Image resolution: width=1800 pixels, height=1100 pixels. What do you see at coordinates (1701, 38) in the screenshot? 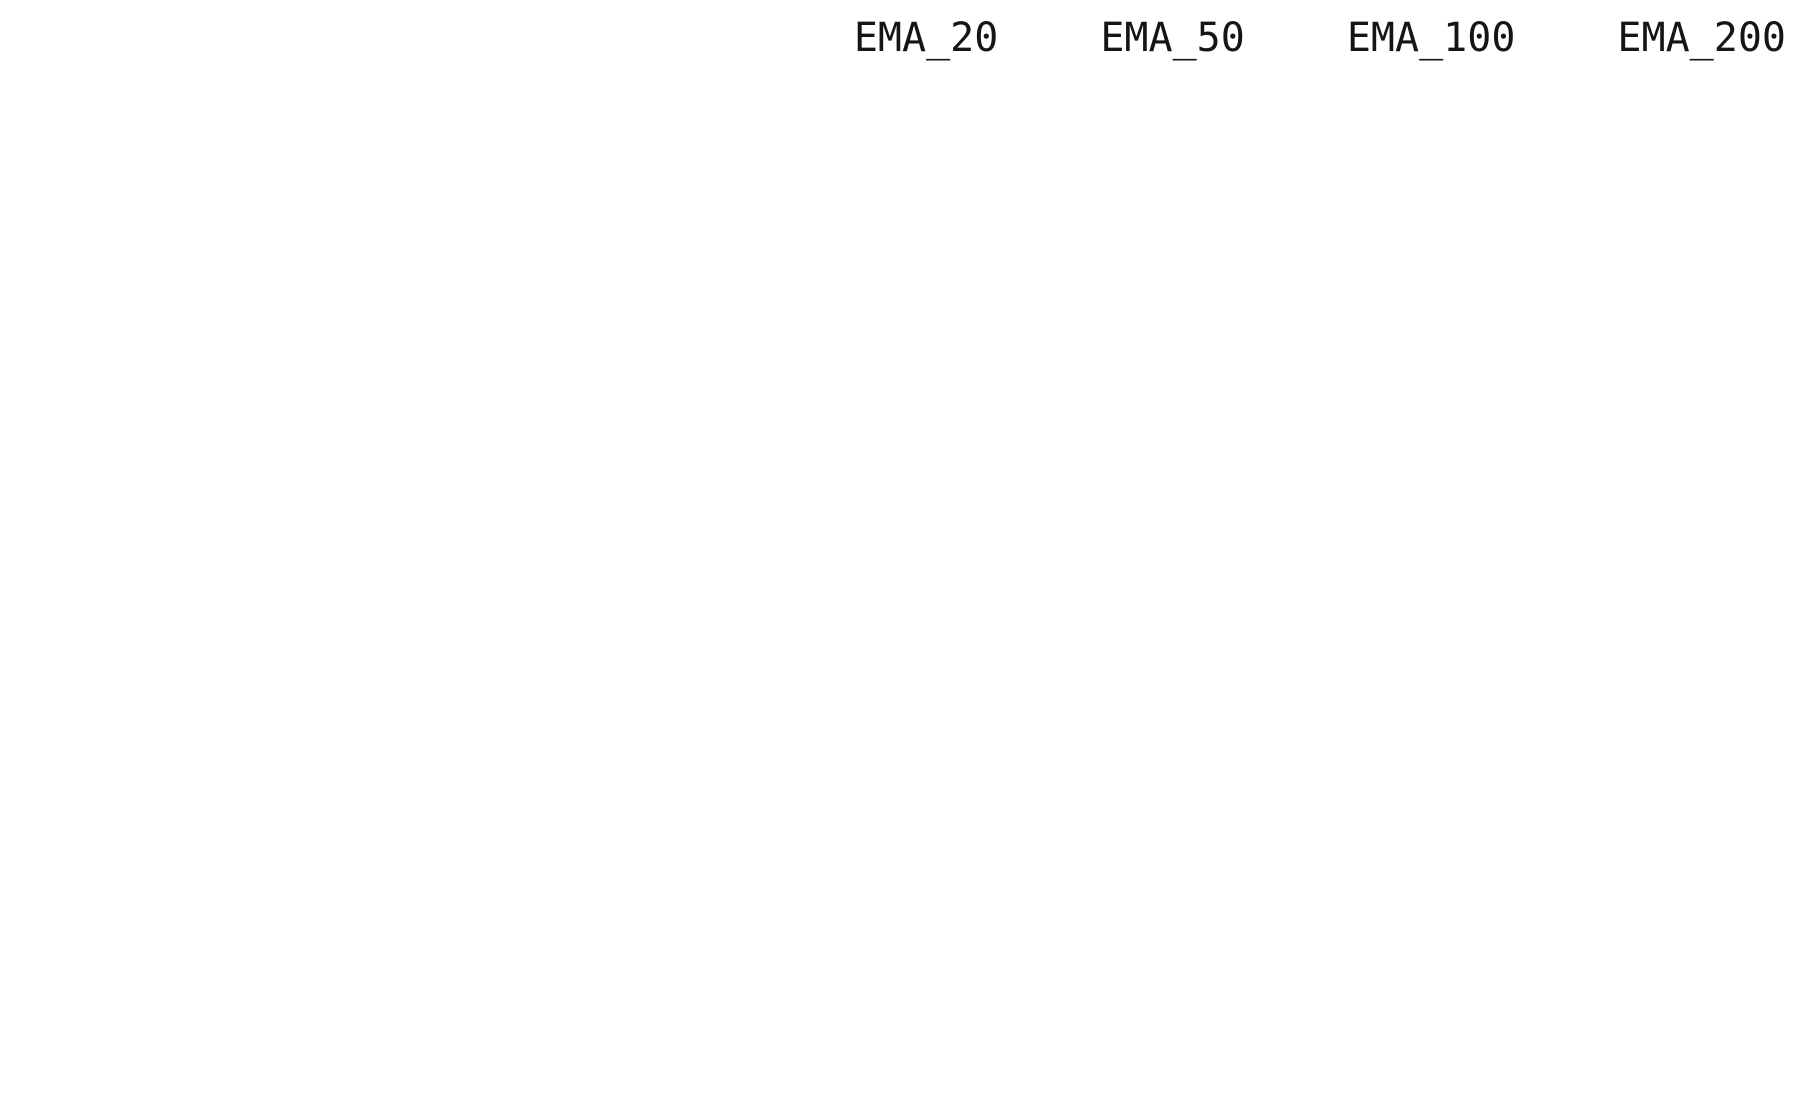
I see `legend-label-ema200: EMA_200` at bounding box center [1701, 38].